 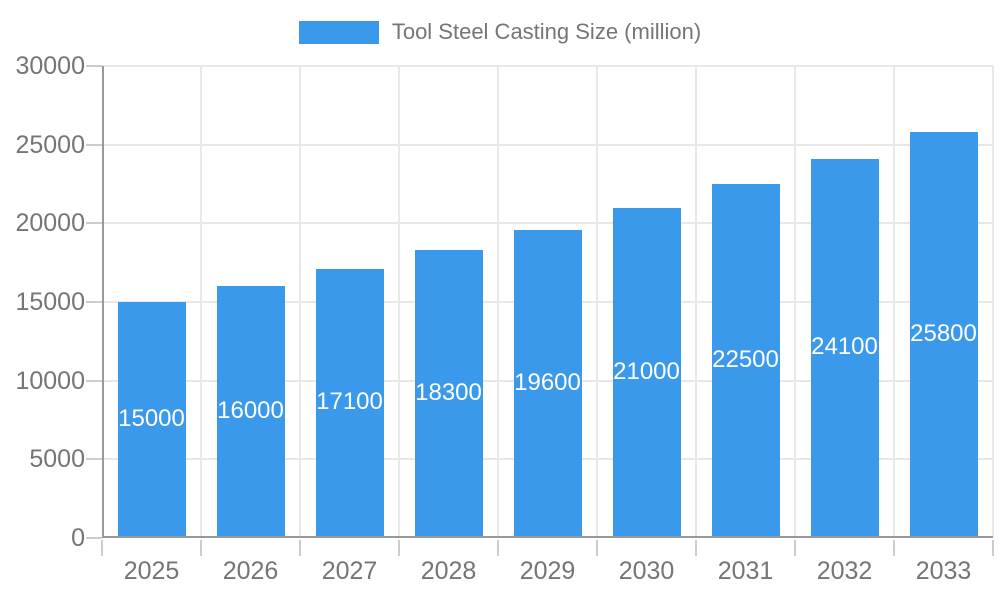 What do you see at coordinates (50, 144) in the screenshot?
I see `y-tick-label: 25000` at bounding box center [50, 144].